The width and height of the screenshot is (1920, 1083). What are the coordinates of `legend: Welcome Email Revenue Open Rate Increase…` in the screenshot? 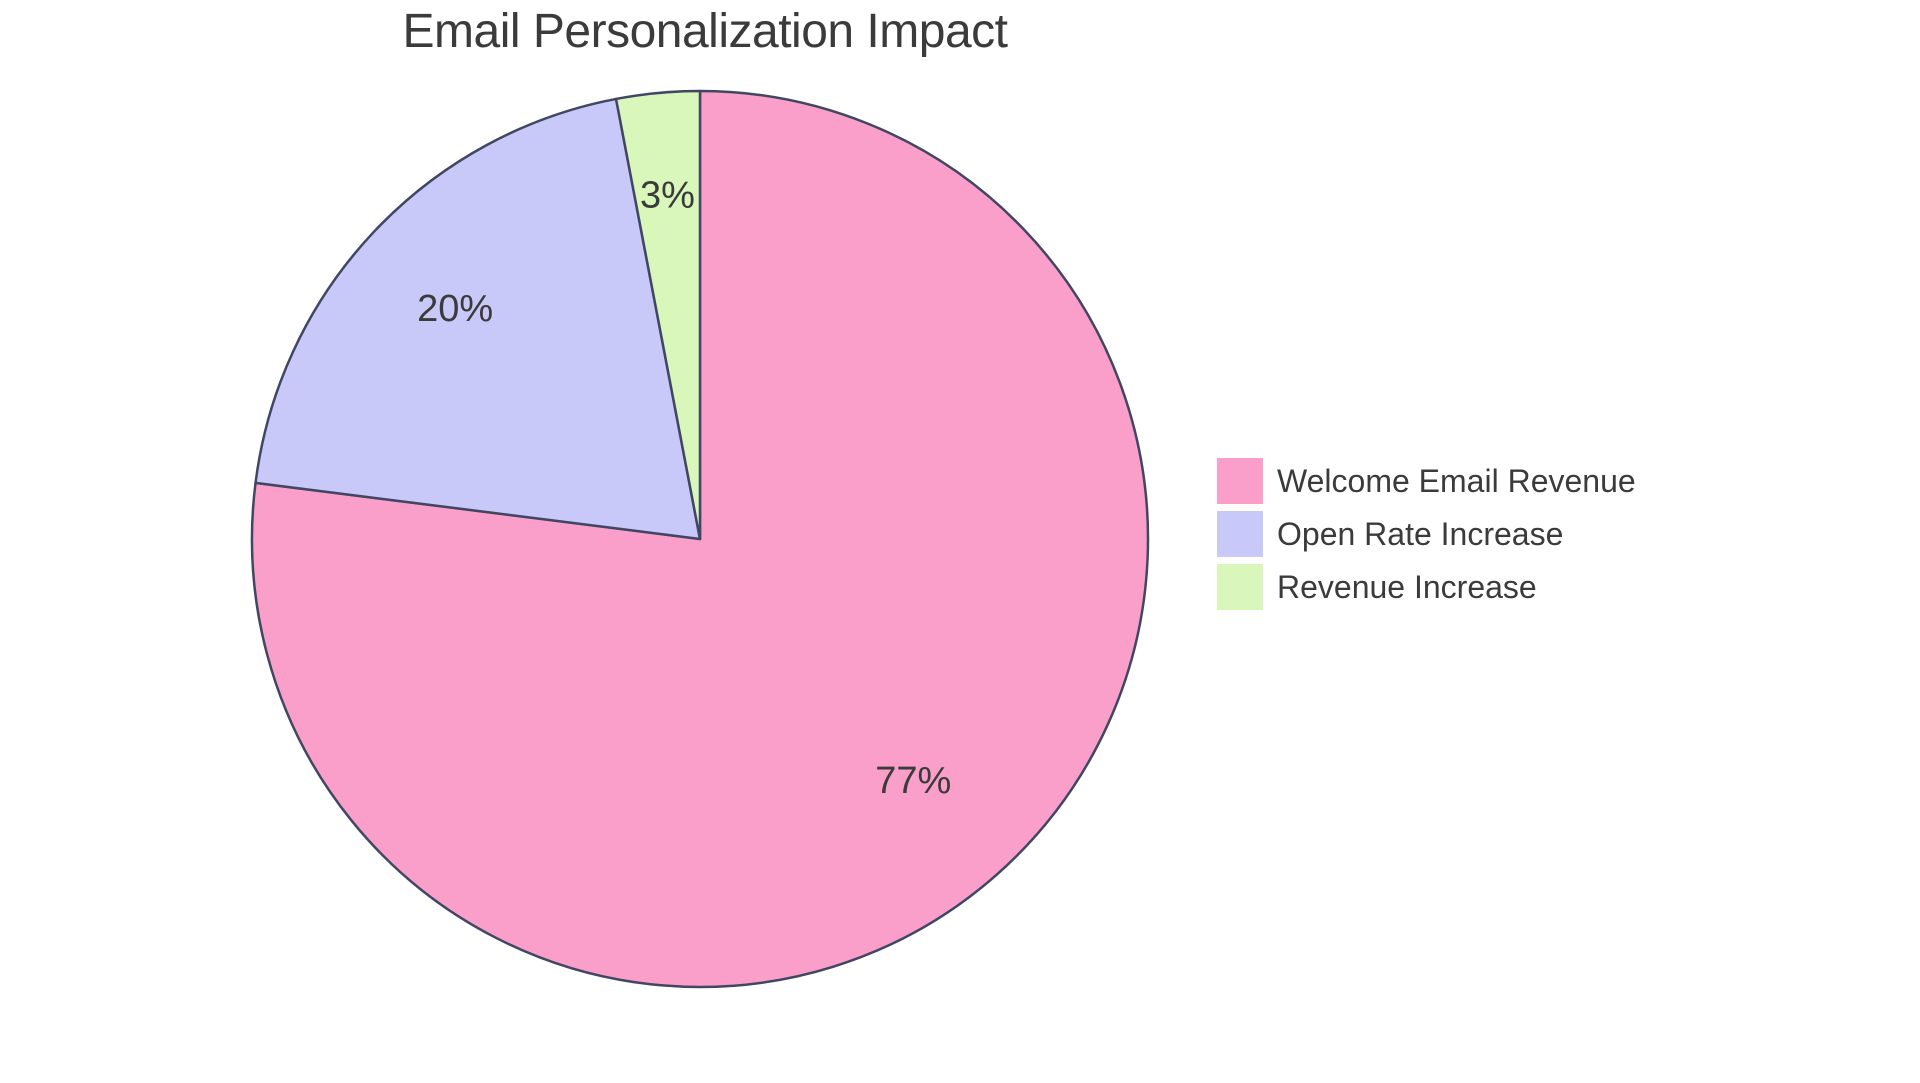 It's located at (1426, 537).